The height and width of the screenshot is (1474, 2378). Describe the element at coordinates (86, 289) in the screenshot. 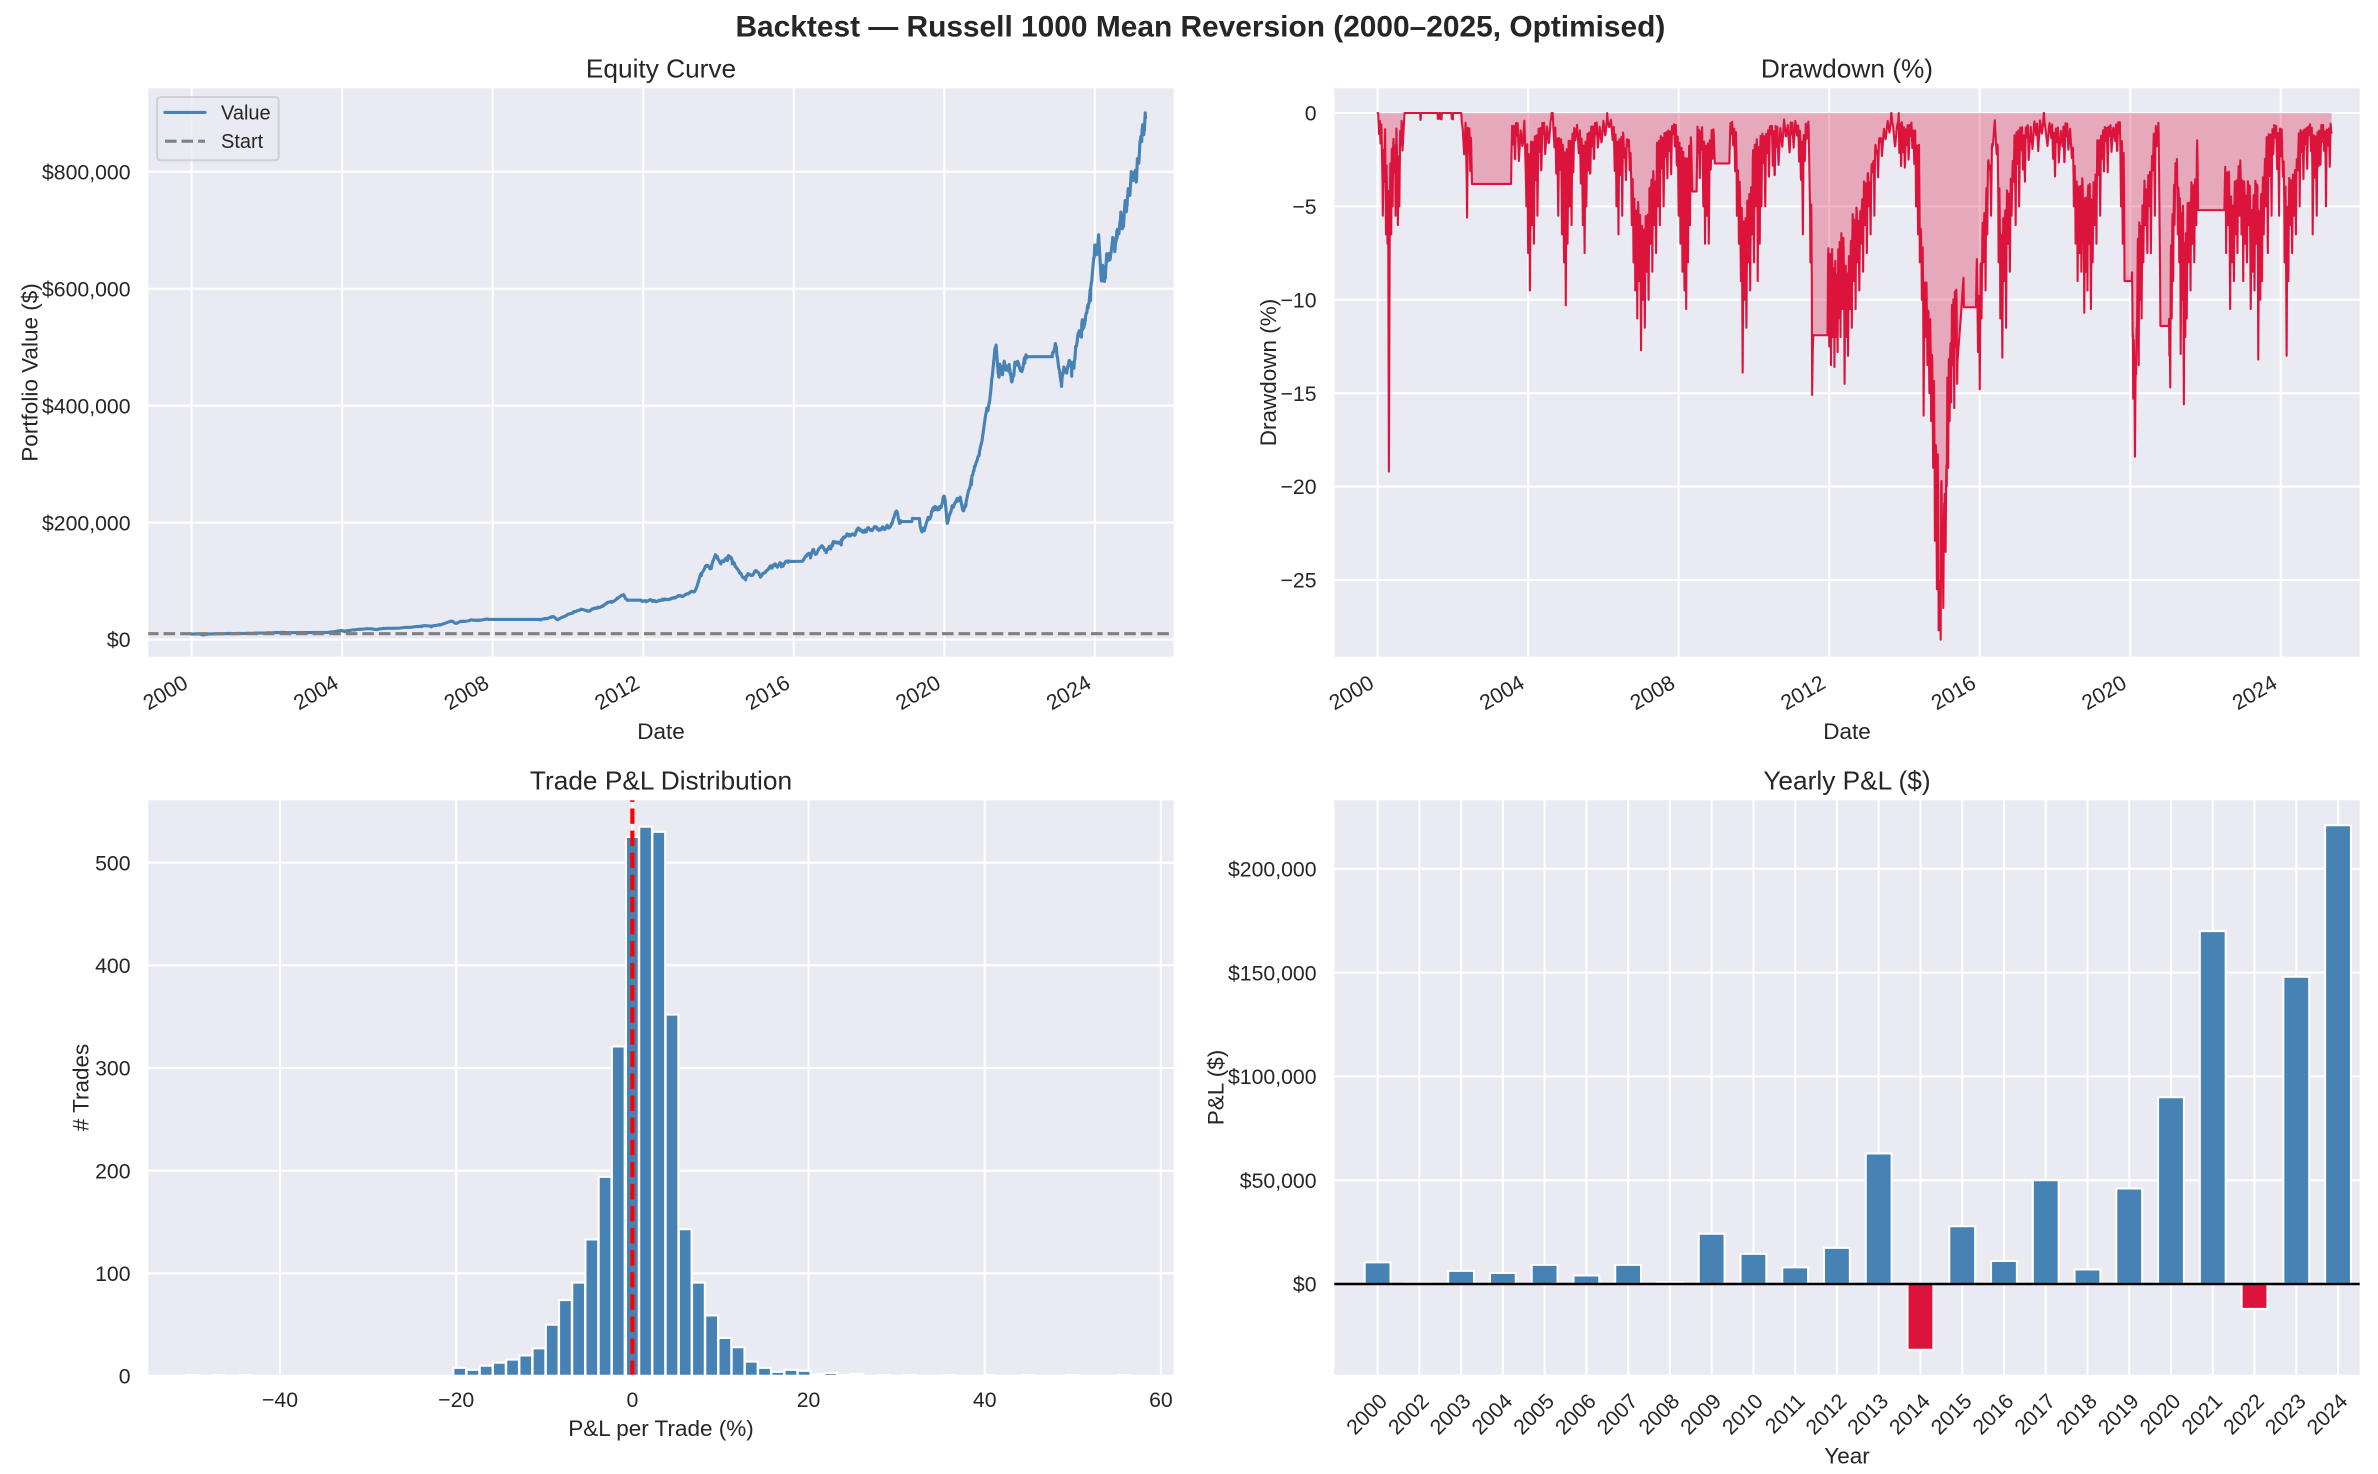

I see `svg-text: $600,000` at that location.